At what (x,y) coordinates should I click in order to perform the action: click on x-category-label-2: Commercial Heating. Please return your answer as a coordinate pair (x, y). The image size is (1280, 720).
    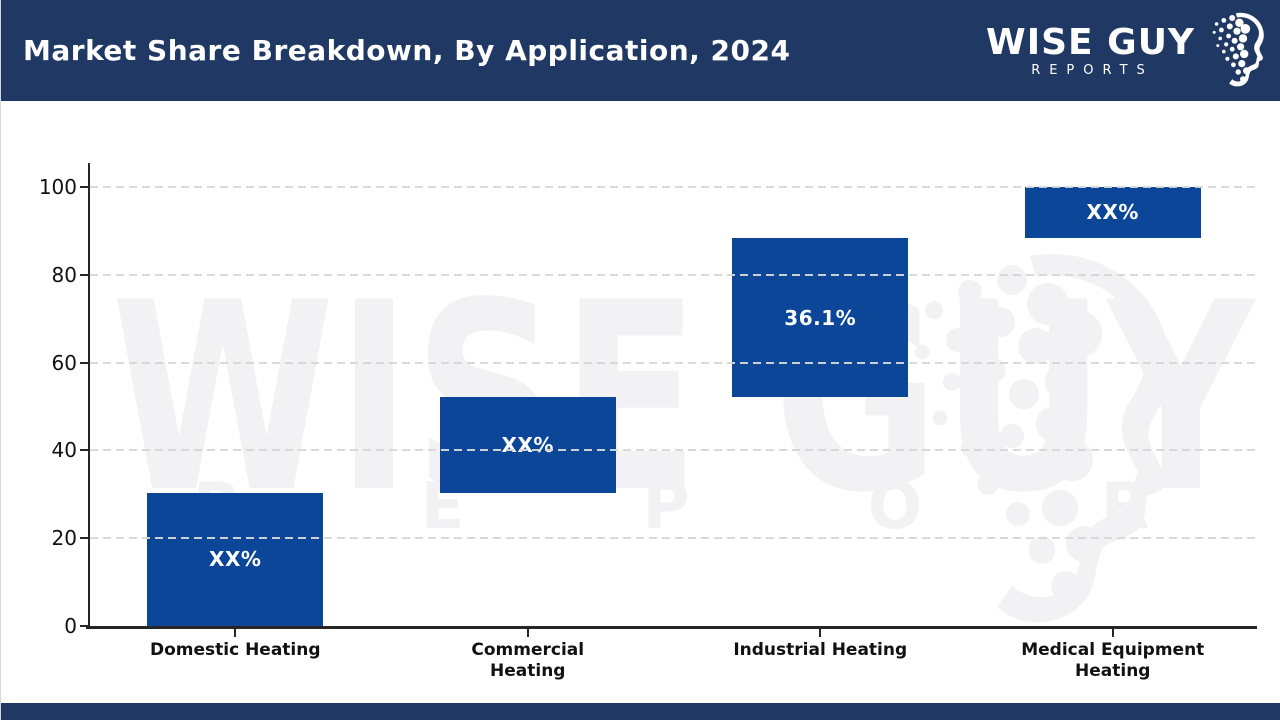
    Looking at the image, I should click on (528, 660).